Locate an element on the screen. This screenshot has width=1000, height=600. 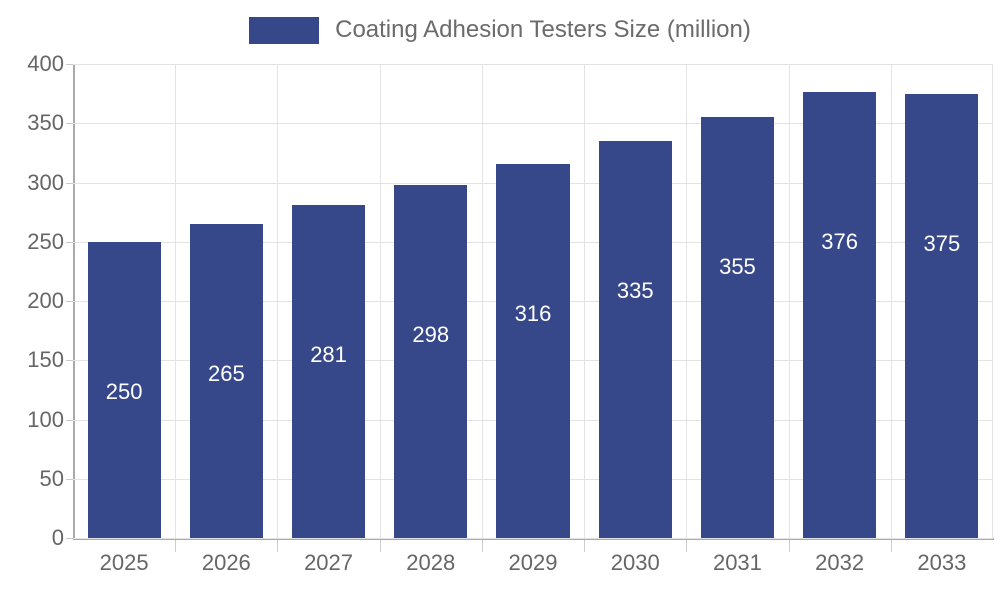
bar-value-label: 375 is located at coordinates (942, 243).